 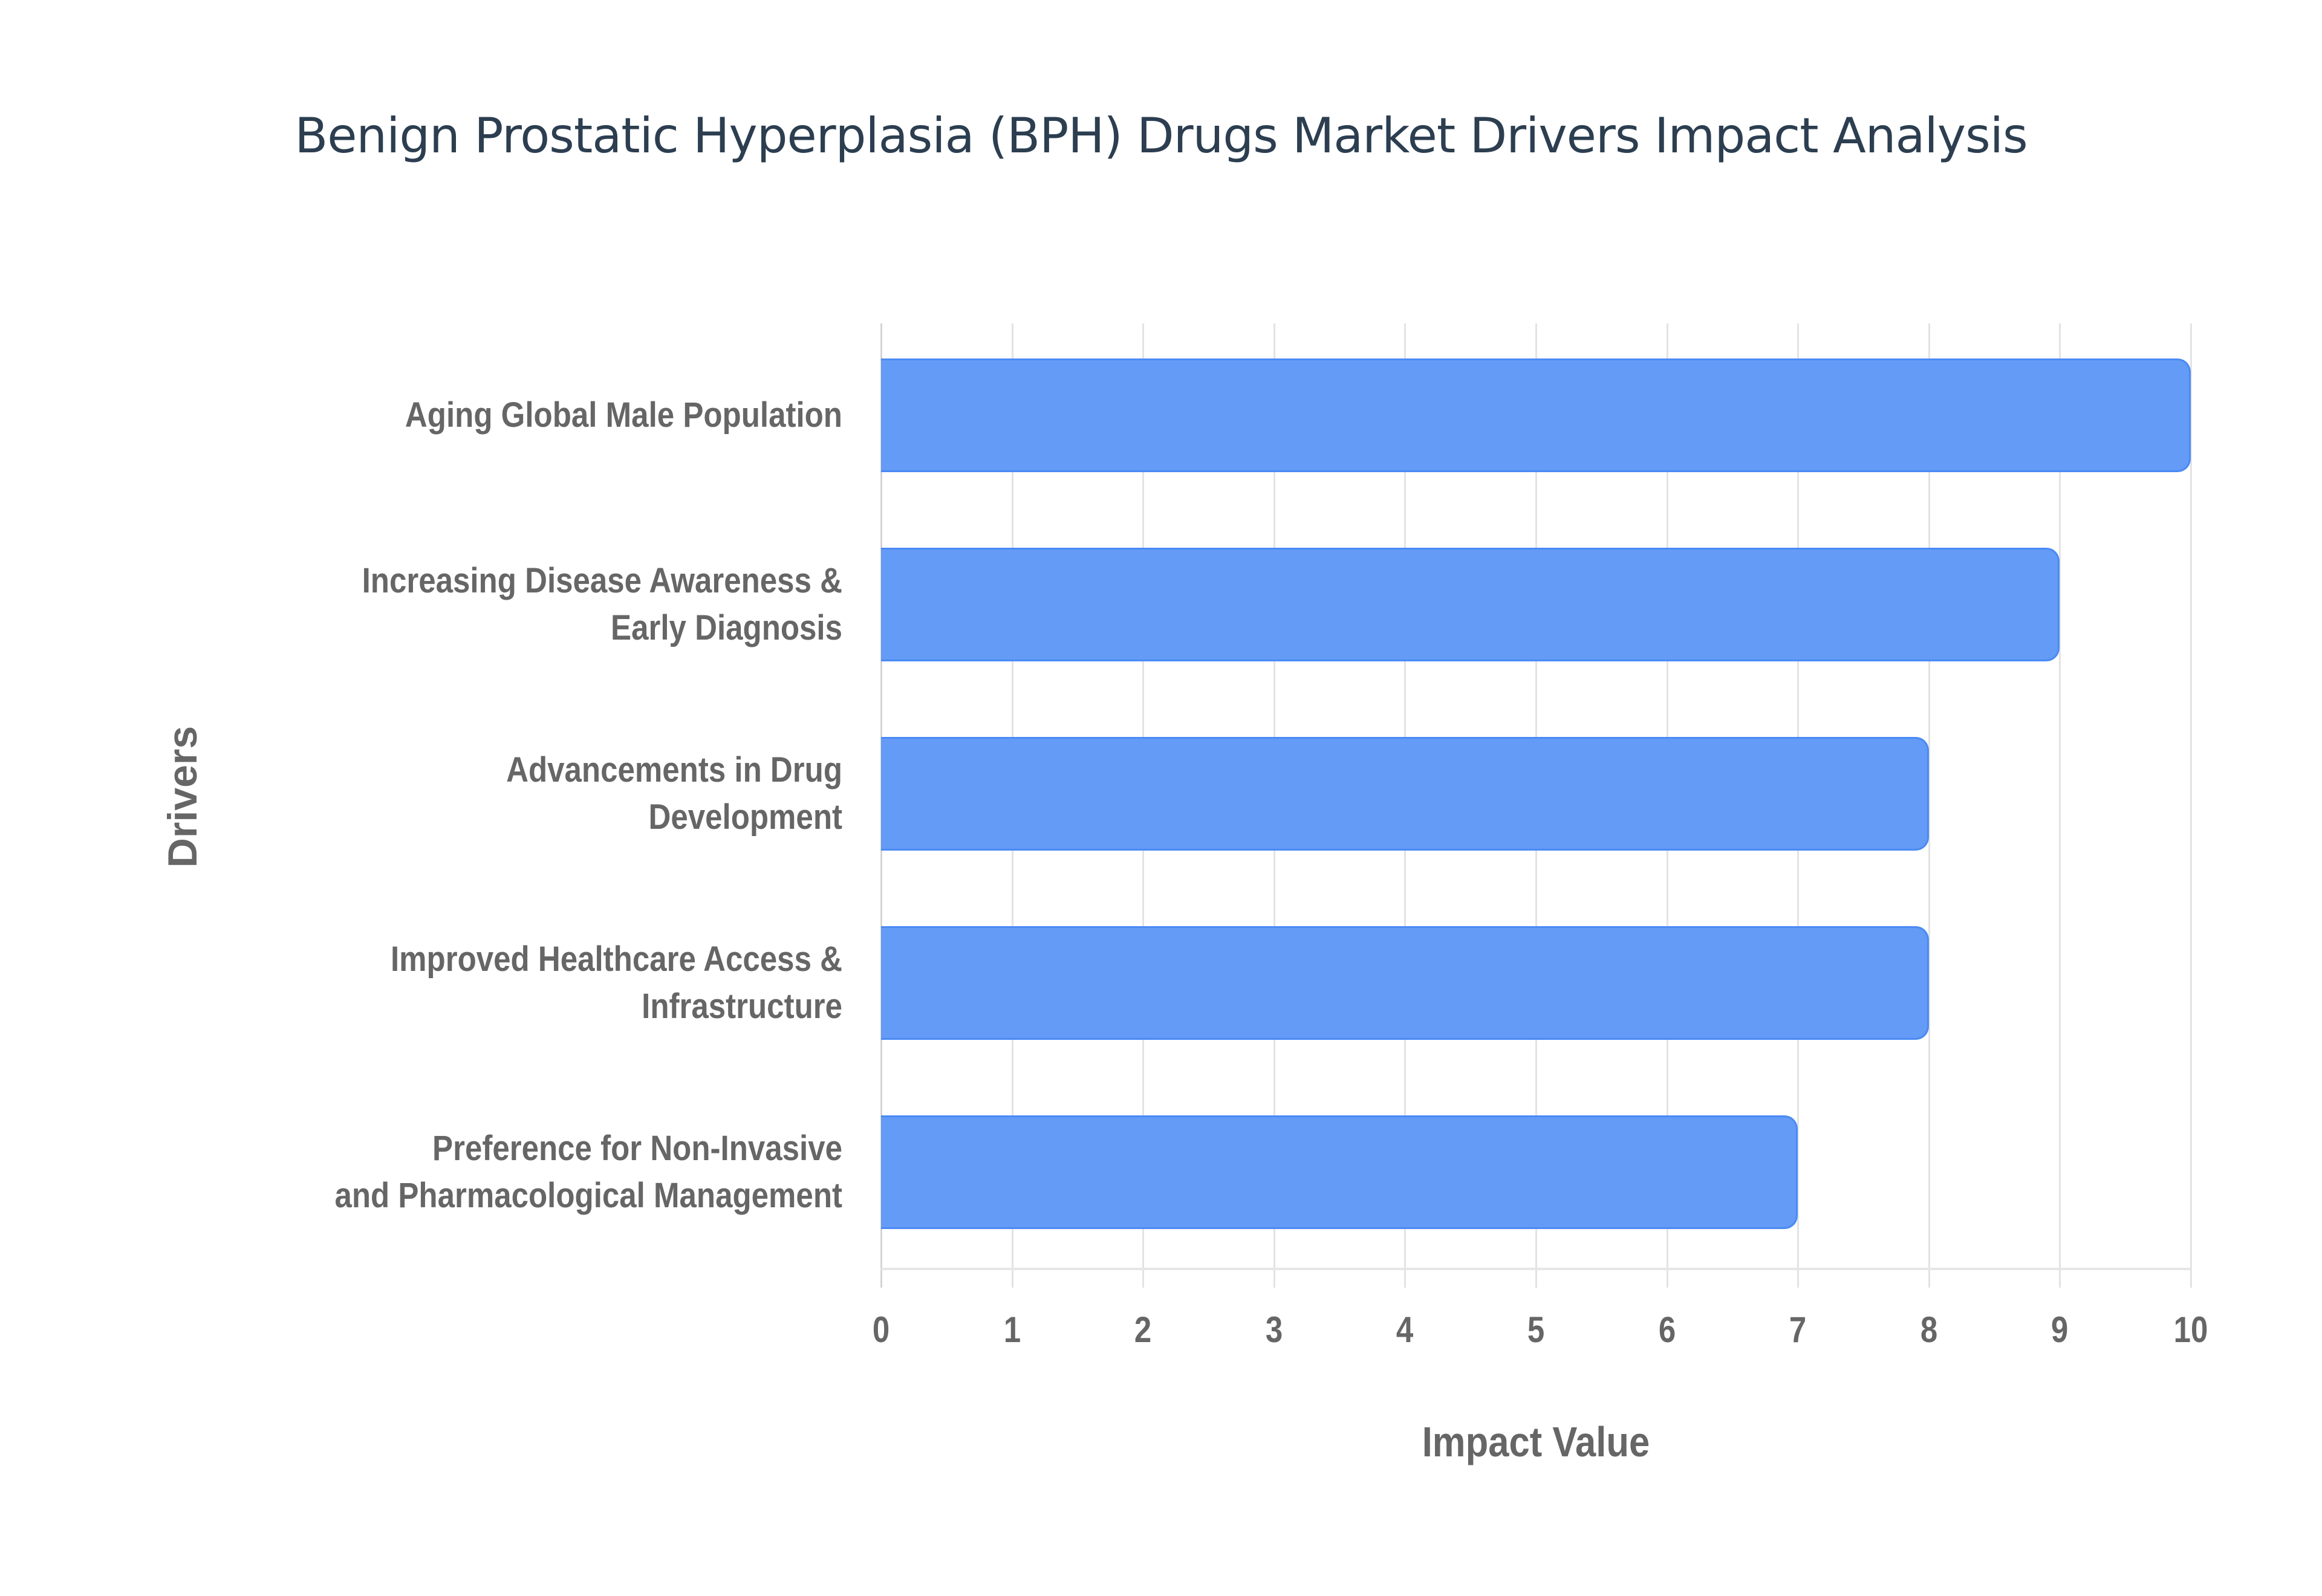 What do you see at coordinates (1667, 1329) in the screenshot?
I see `x-axis-tick-label: 6` at bounding box center [1667, 1329].